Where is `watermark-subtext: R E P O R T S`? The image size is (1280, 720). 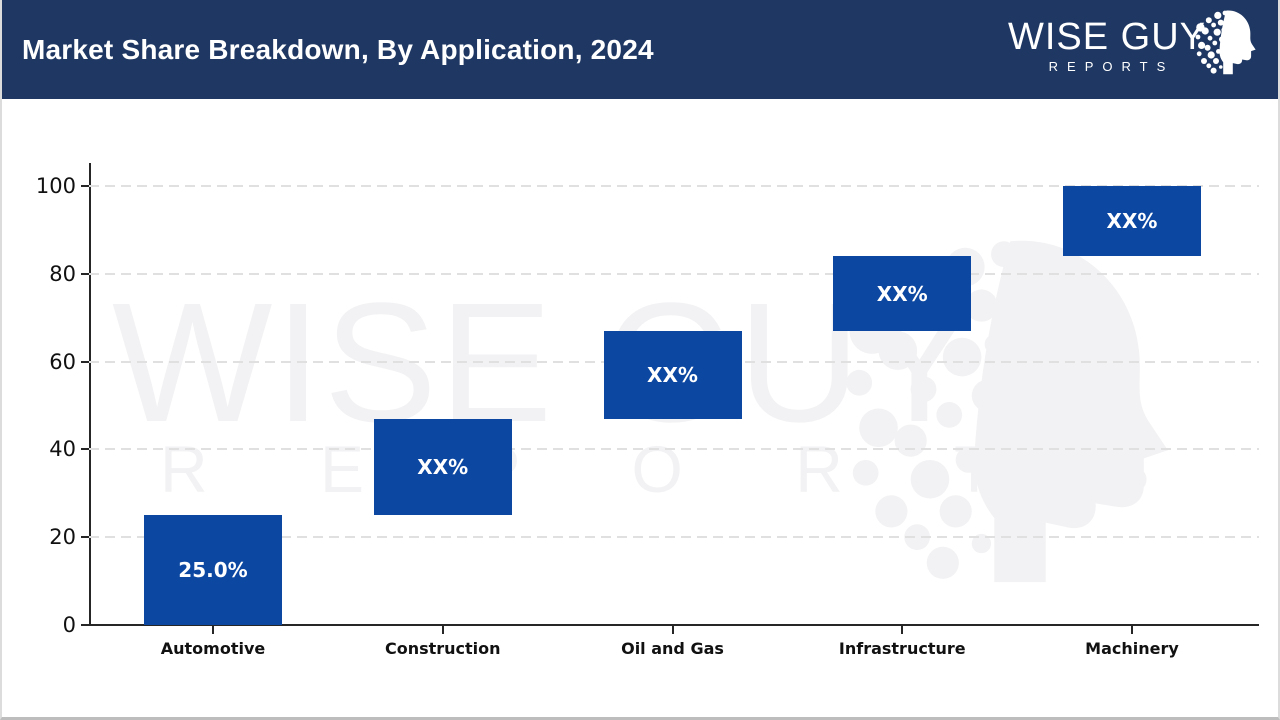 watermark-subtext: R E P O R T S is located at coordinates (678, 469).